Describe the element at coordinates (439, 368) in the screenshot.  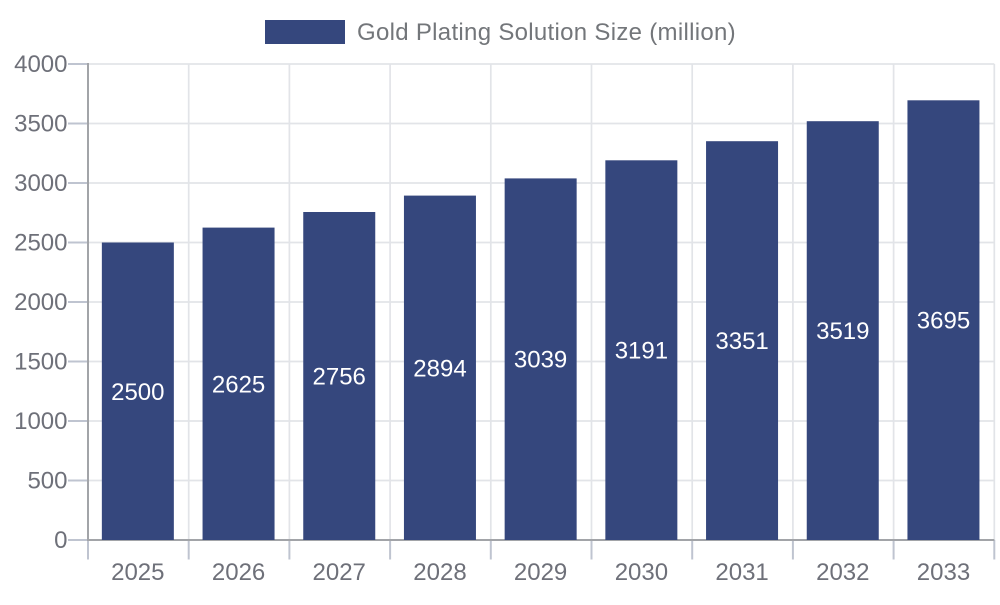
I see `svg-text: 2894` at that location.